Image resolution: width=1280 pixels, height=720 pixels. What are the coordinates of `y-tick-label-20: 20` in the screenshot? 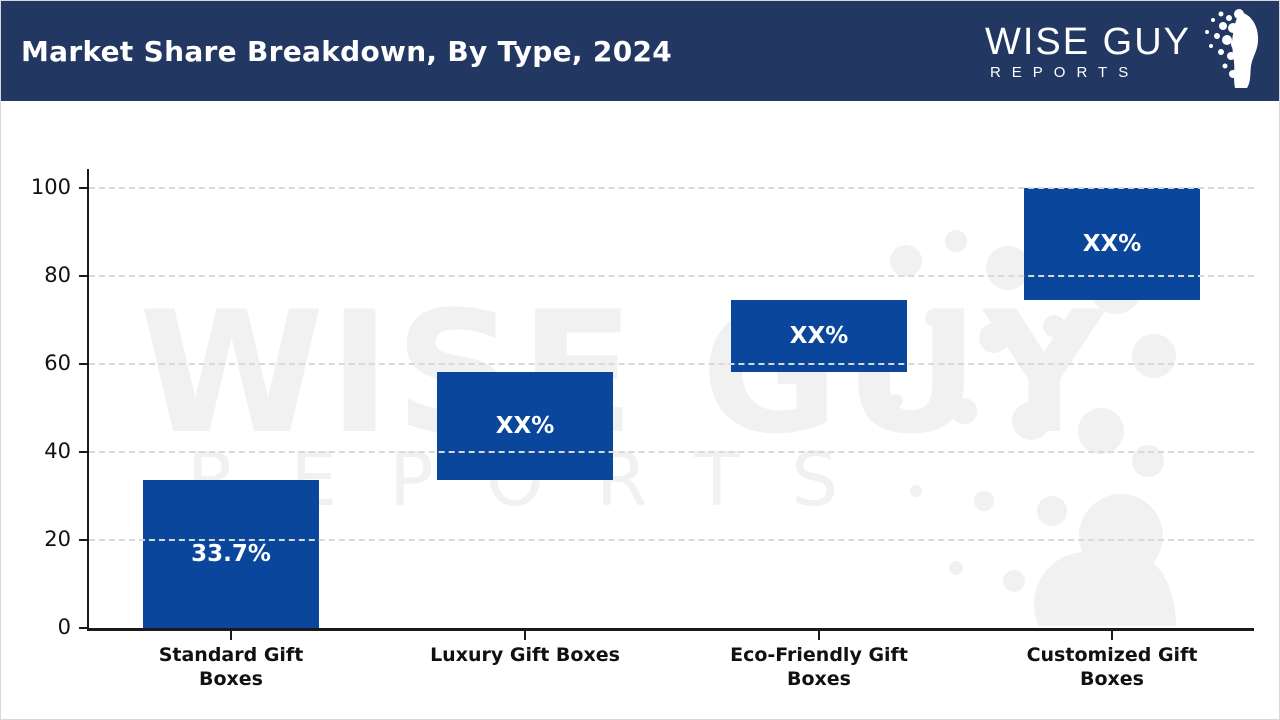 It's located at (57, 539).